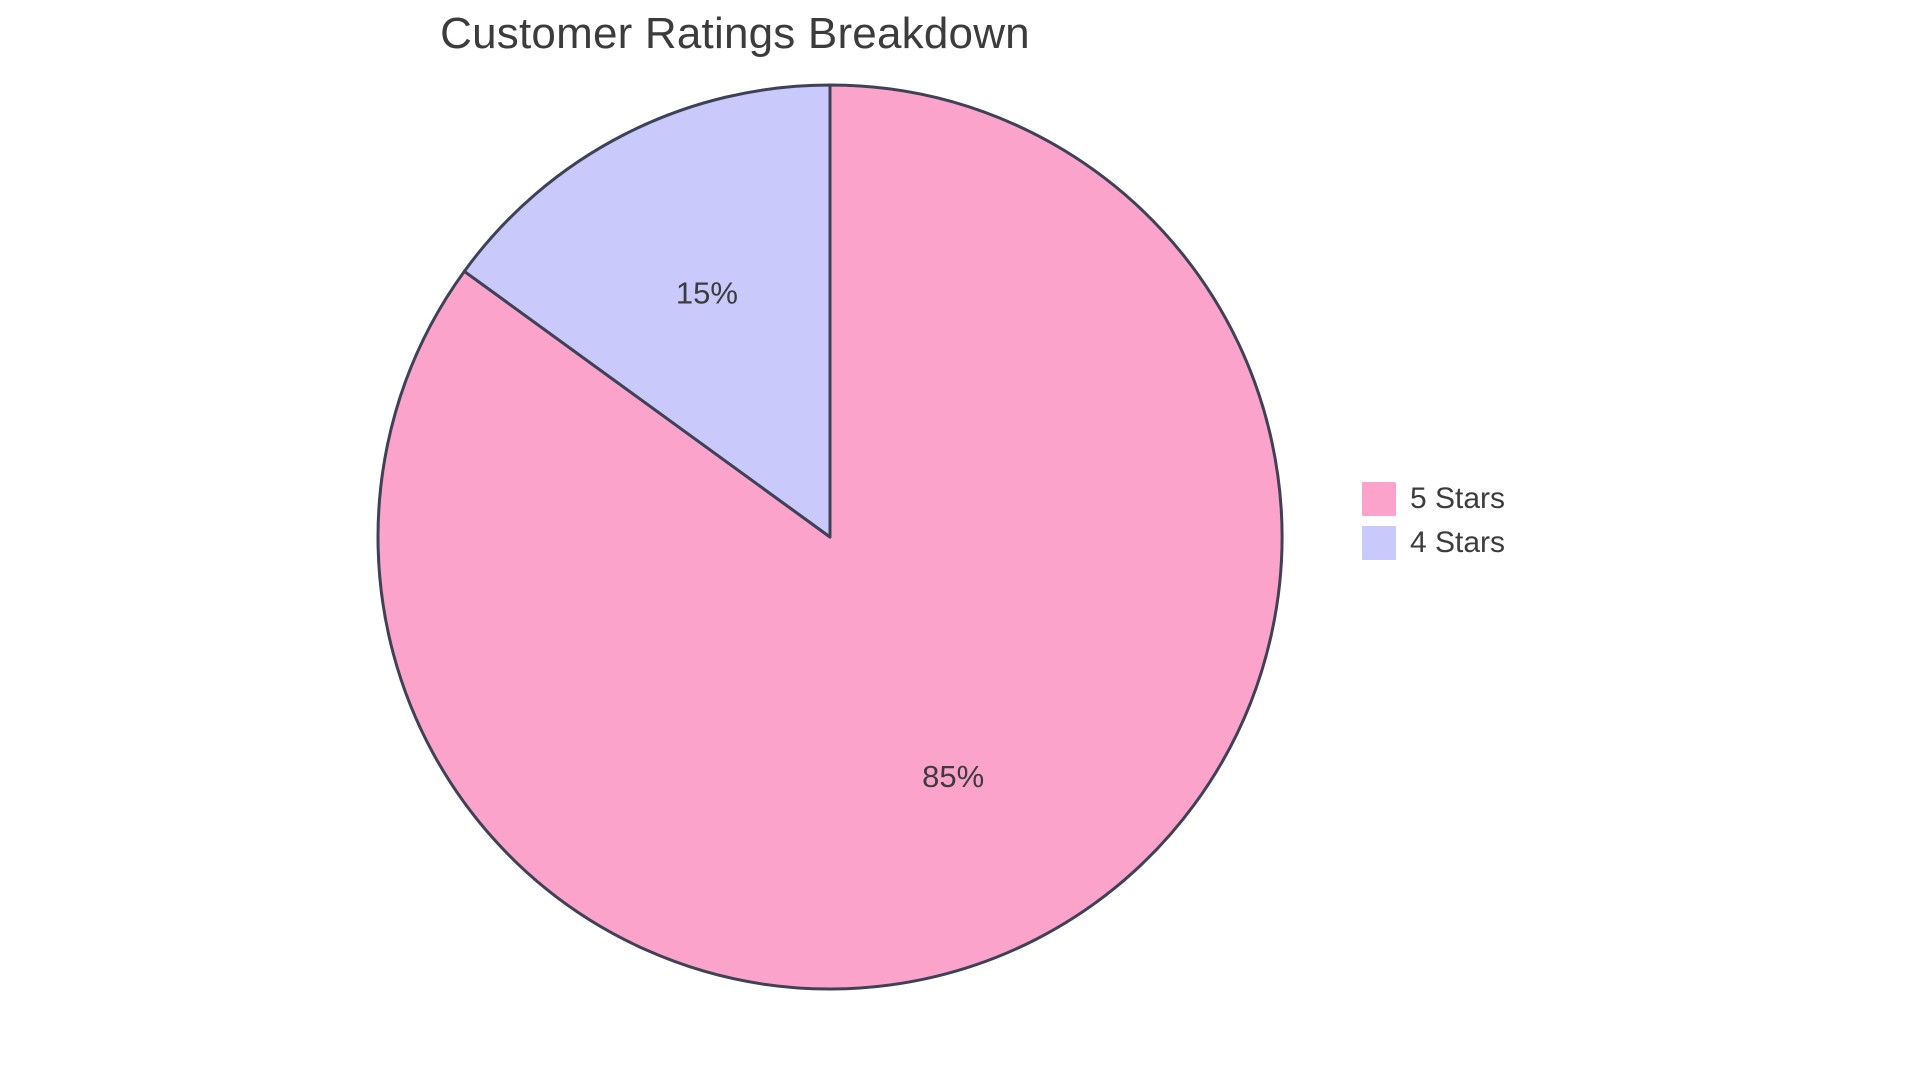 The width and height of the screenshot is (1920, 1083). Describe the element at coordinates (1379, 543) in the screenshot. I see `legend-swatch-4-stars` at that location.